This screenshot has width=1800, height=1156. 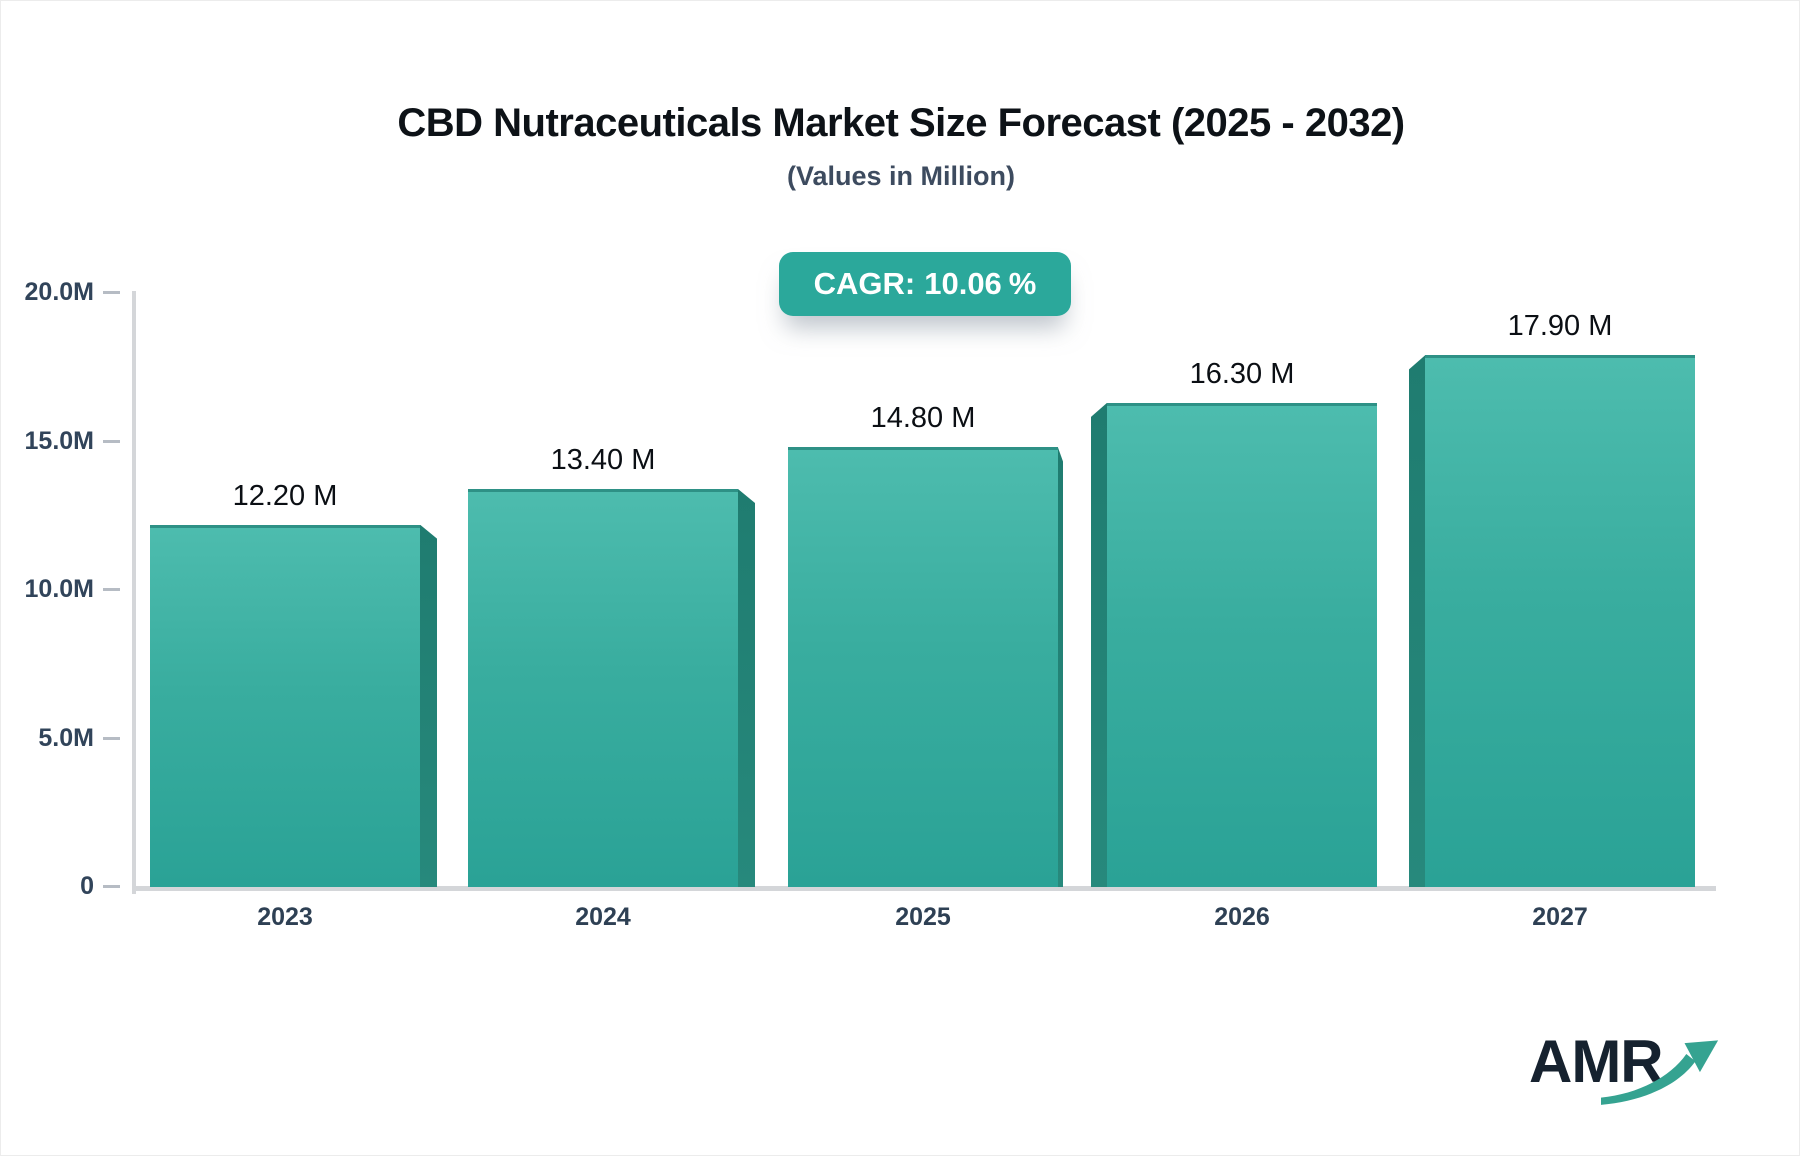 What do you see at coordinates (134, 592) in the screenshot?
I see `y-axis-line` at bounding box center [134, 592].